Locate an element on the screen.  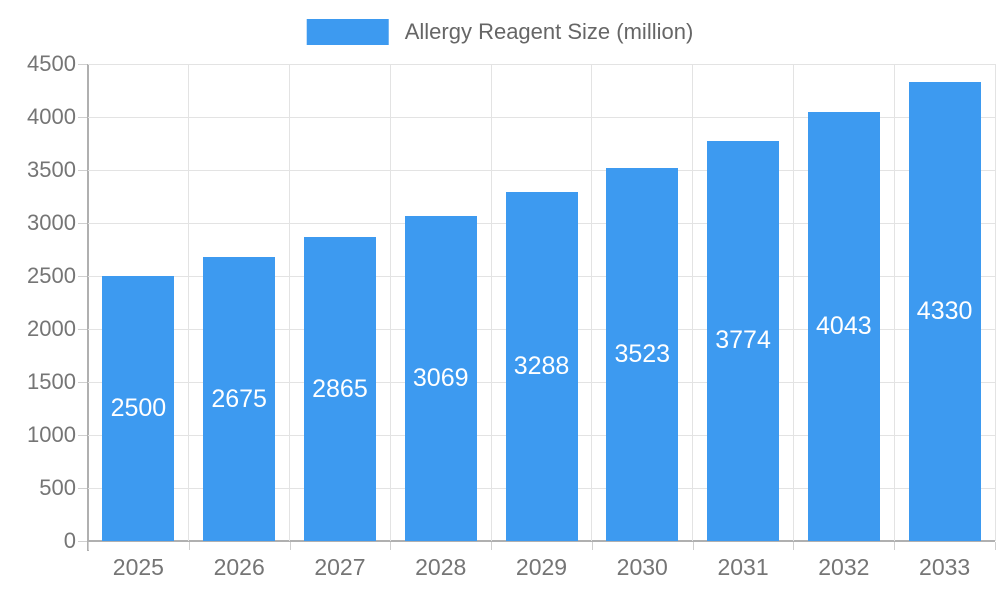
bar-value-label: 2865 is located at coordinates (340, 388).